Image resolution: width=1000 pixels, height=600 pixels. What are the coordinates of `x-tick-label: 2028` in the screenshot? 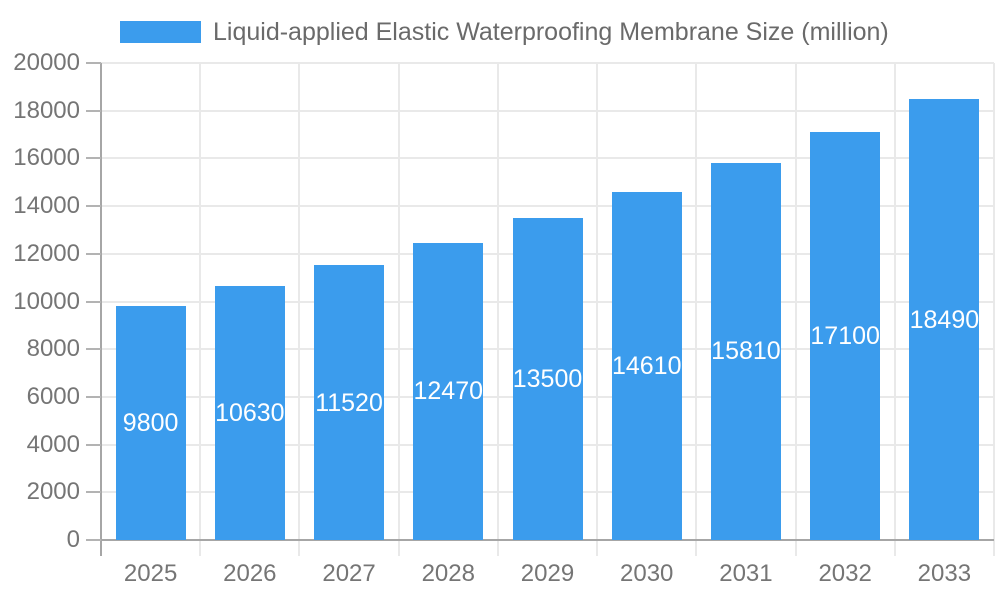 It's located at (448, 573).